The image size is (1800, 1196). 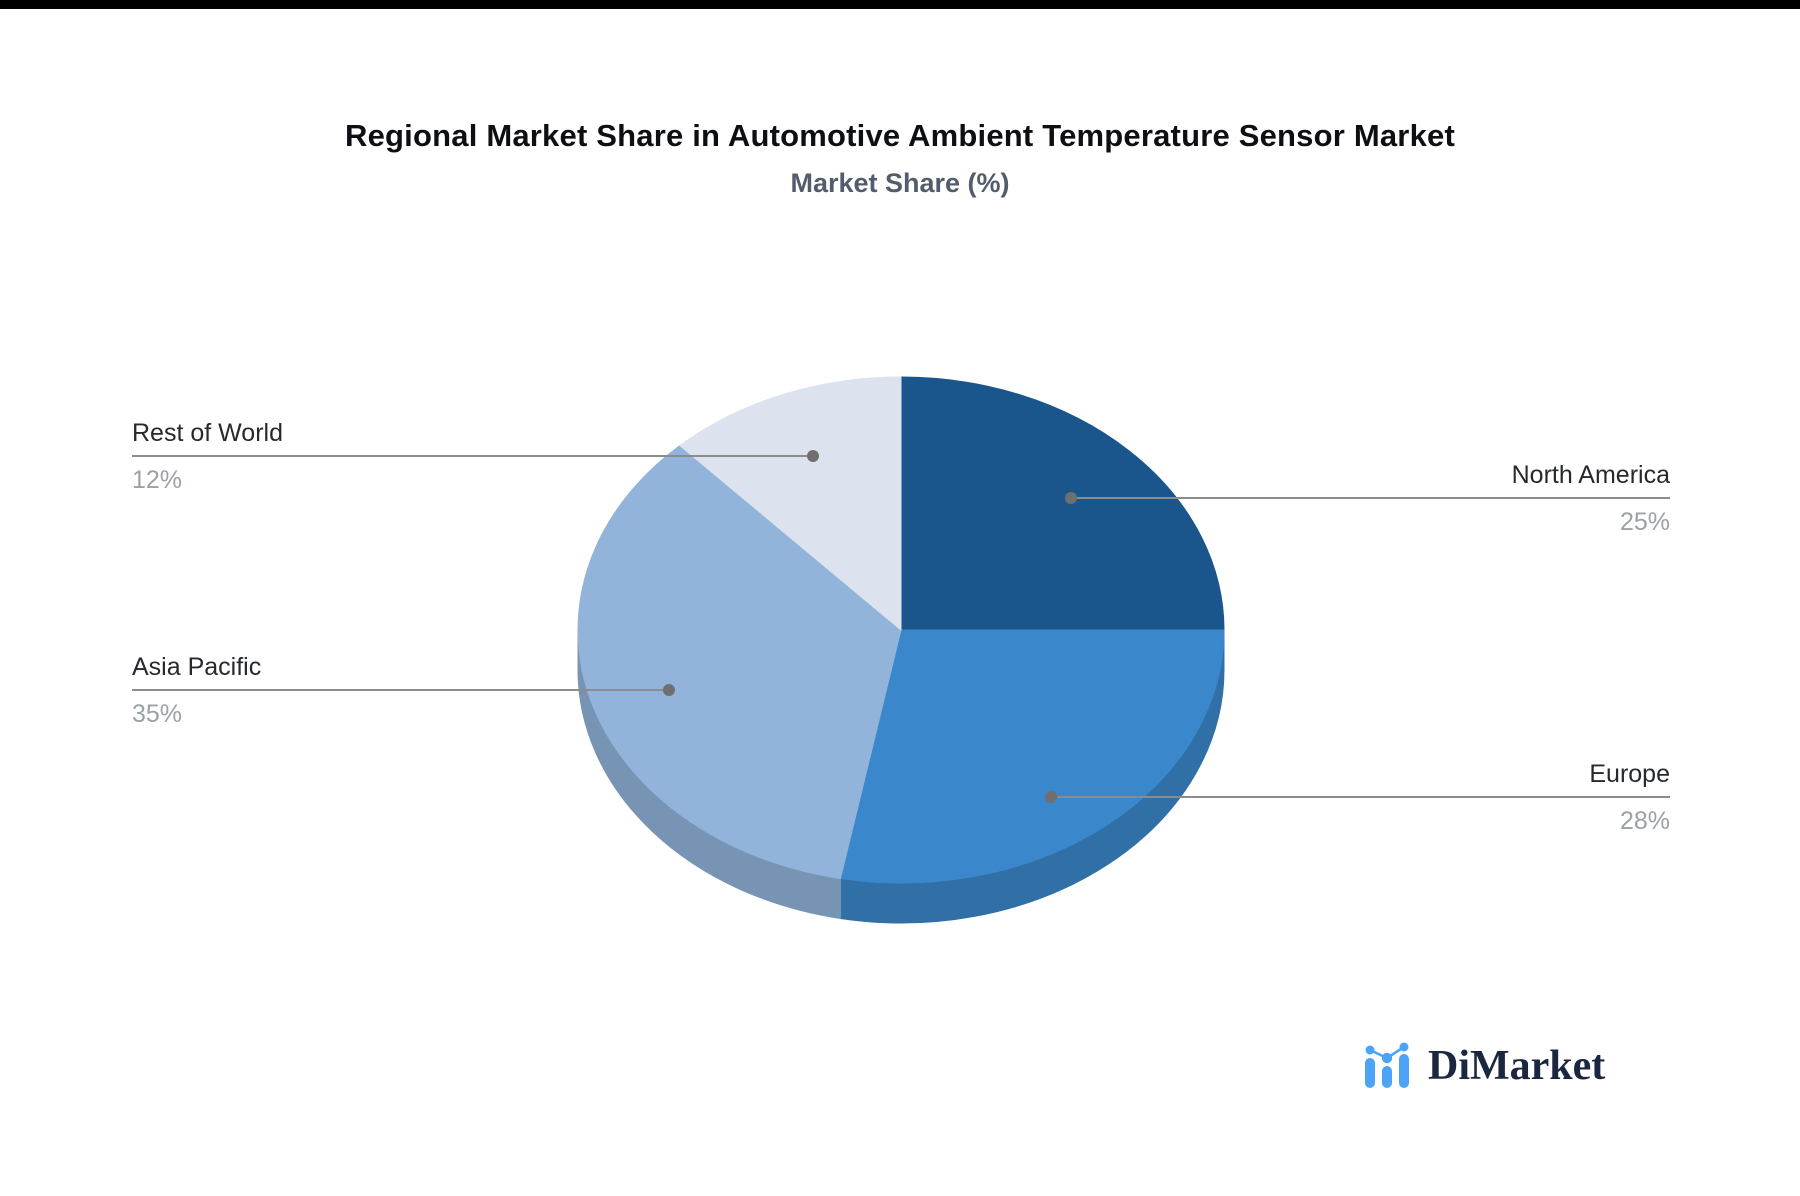 What do you see at coordinates (900, 4) in the screenshot?
I see `window-top-edge` at bounding box center [900, 4].